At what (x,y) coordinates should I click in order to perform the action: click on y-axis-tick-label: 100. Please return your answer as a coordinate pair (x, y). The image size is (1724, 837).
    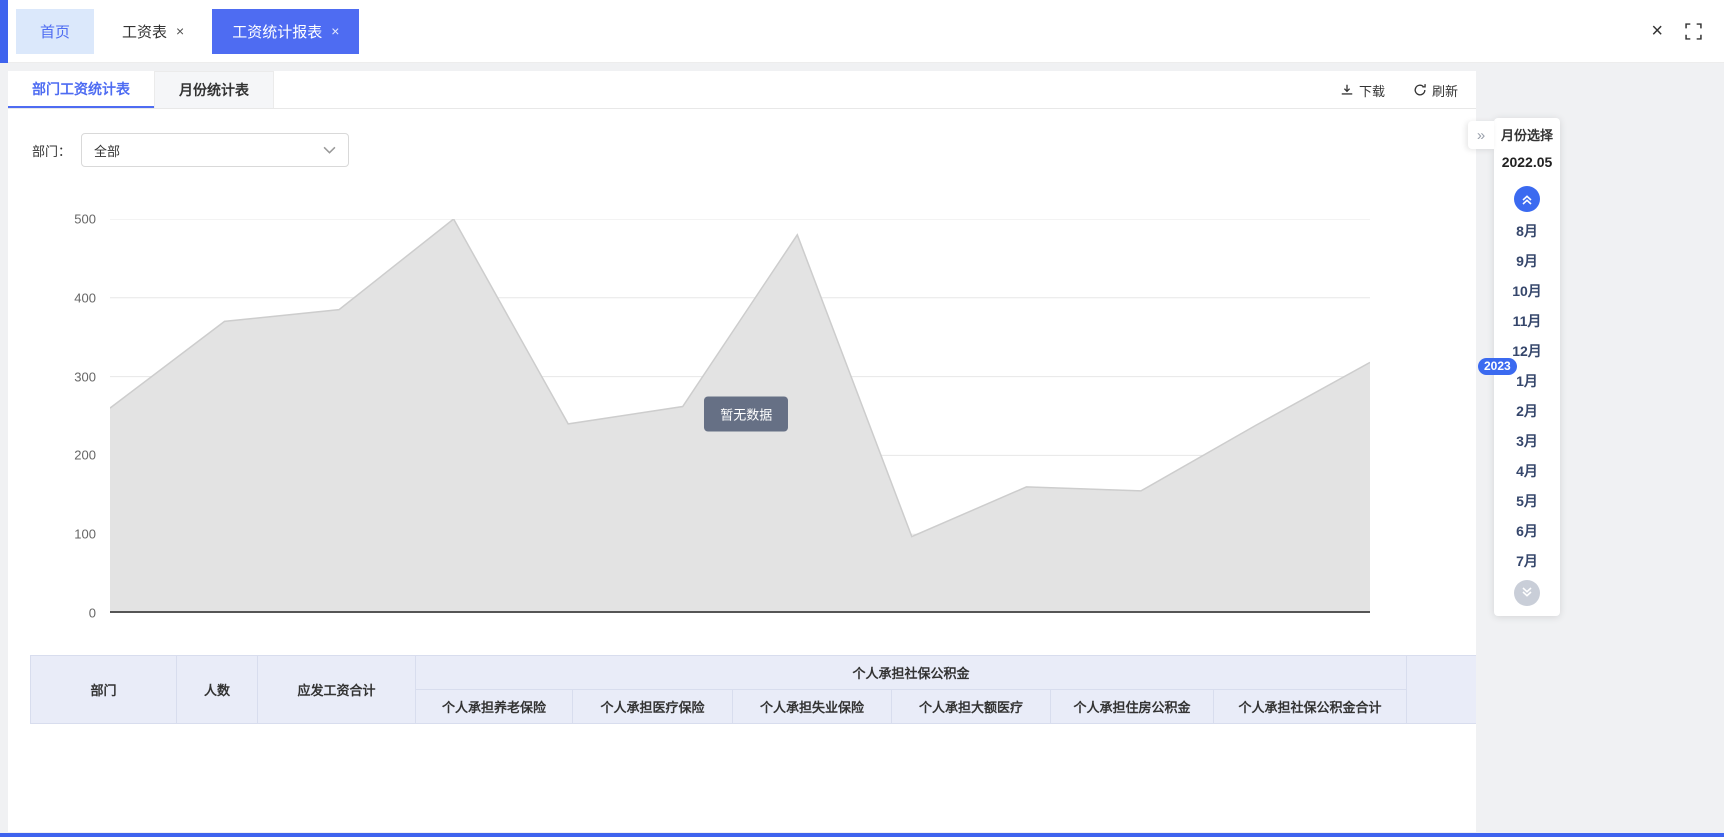
    Looking at the image, I should click on (85, 534).